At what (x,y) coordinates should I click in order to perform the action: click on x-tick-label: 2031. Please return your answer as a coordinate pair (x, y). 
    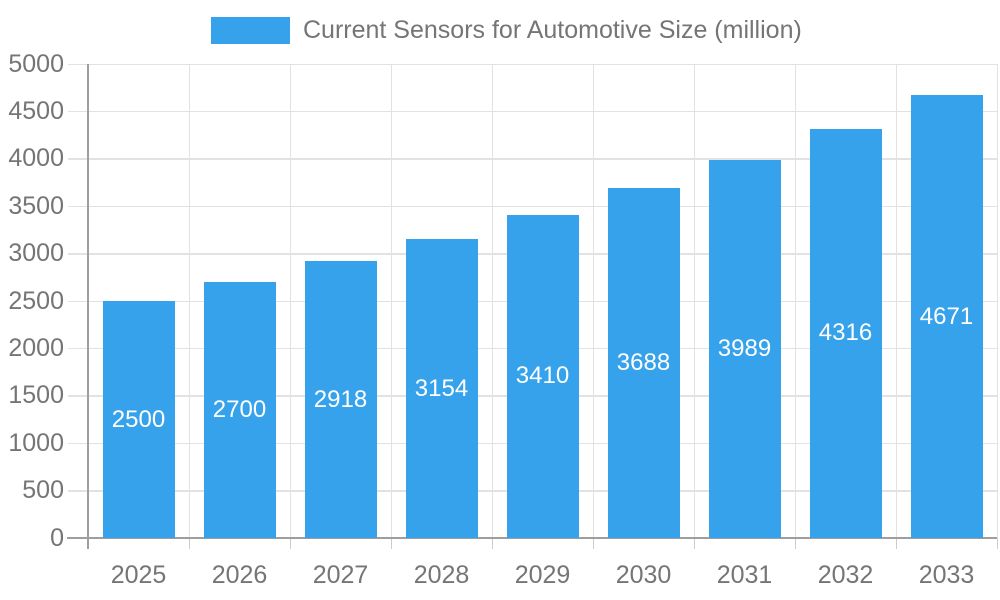
    Looking at the image, I should click on (744, 575).